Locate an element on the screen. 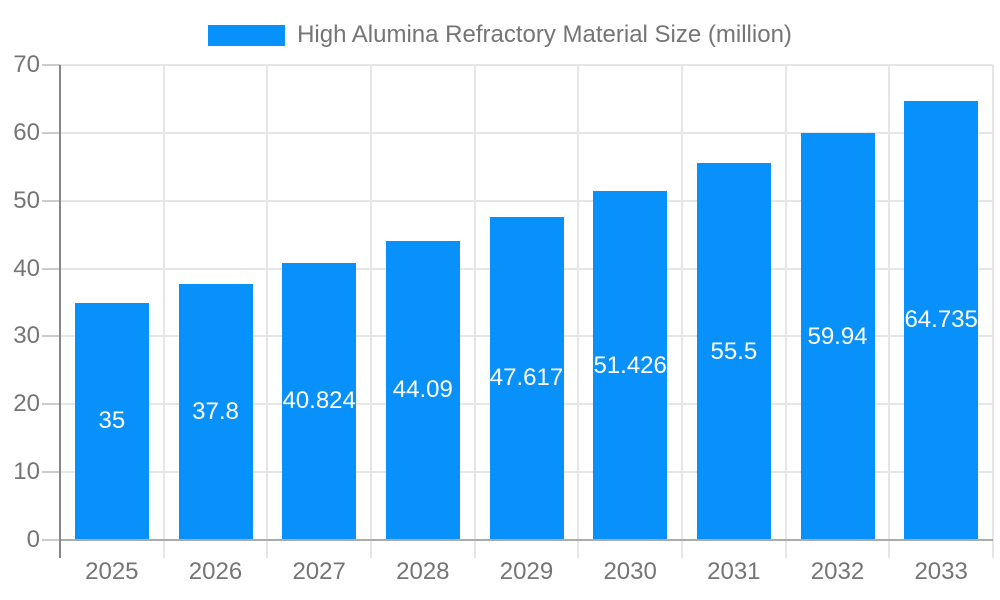 The image size is (1000, 600). bar-value-label-2026: 37.8 is located at coordinates (215, 411).